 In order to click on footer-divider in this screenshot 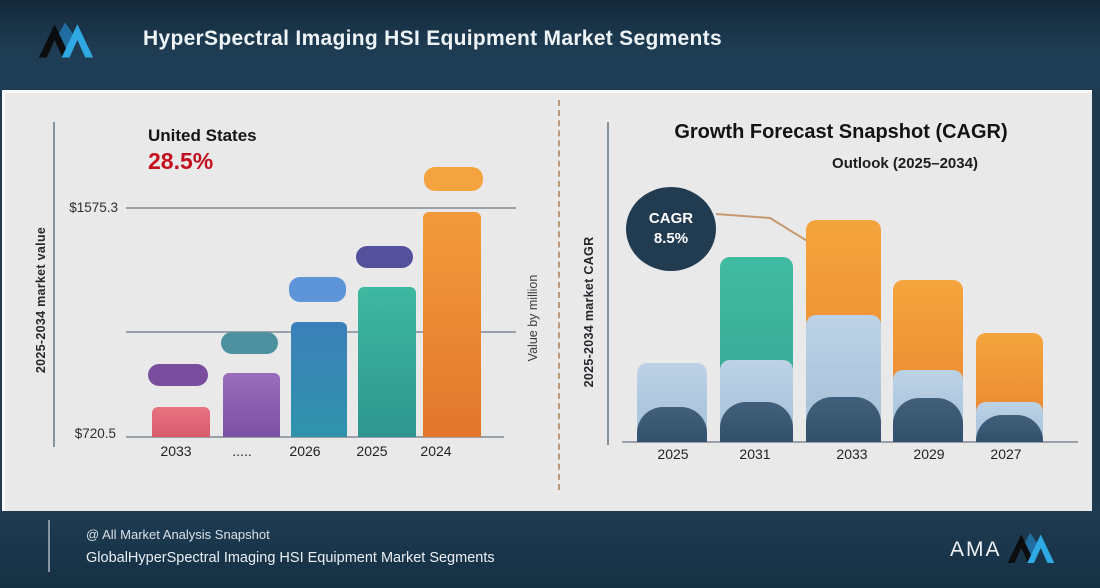, I will do `click(49, 546)`.